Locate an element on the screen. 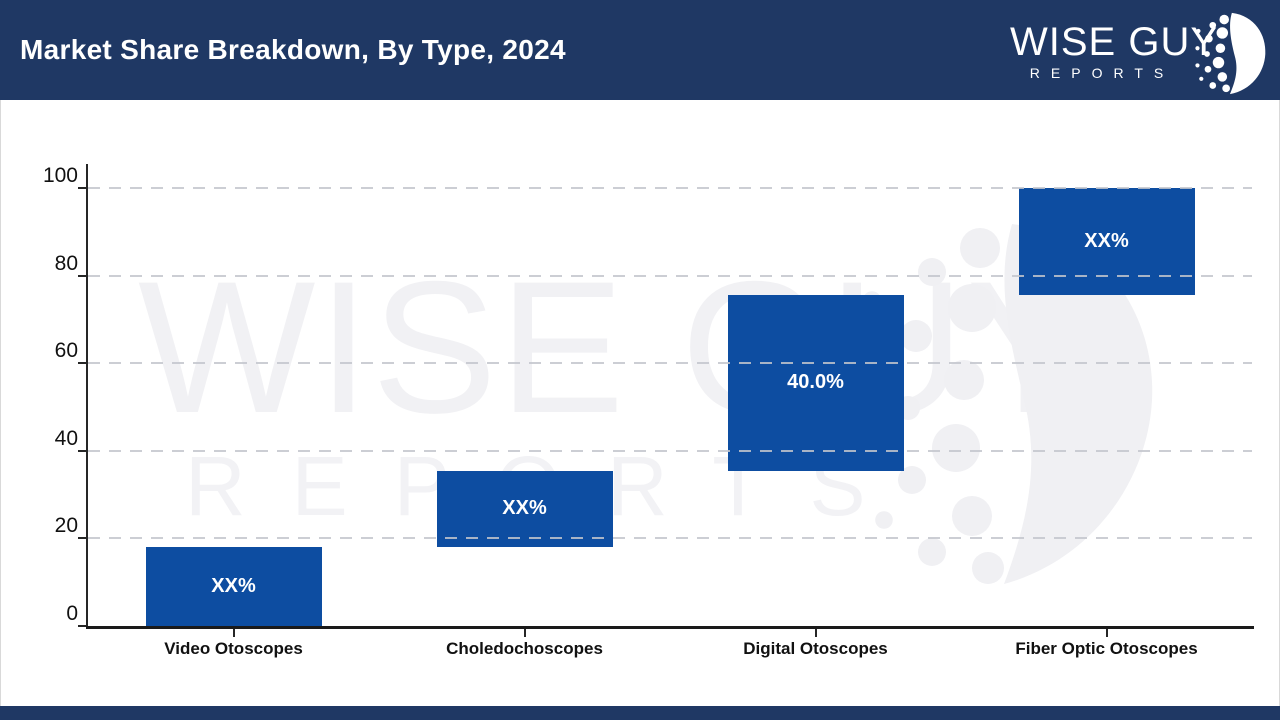 This screenshot has width=1280, height=720. y-tick-label: 80 is located at coordinates (66, 263).